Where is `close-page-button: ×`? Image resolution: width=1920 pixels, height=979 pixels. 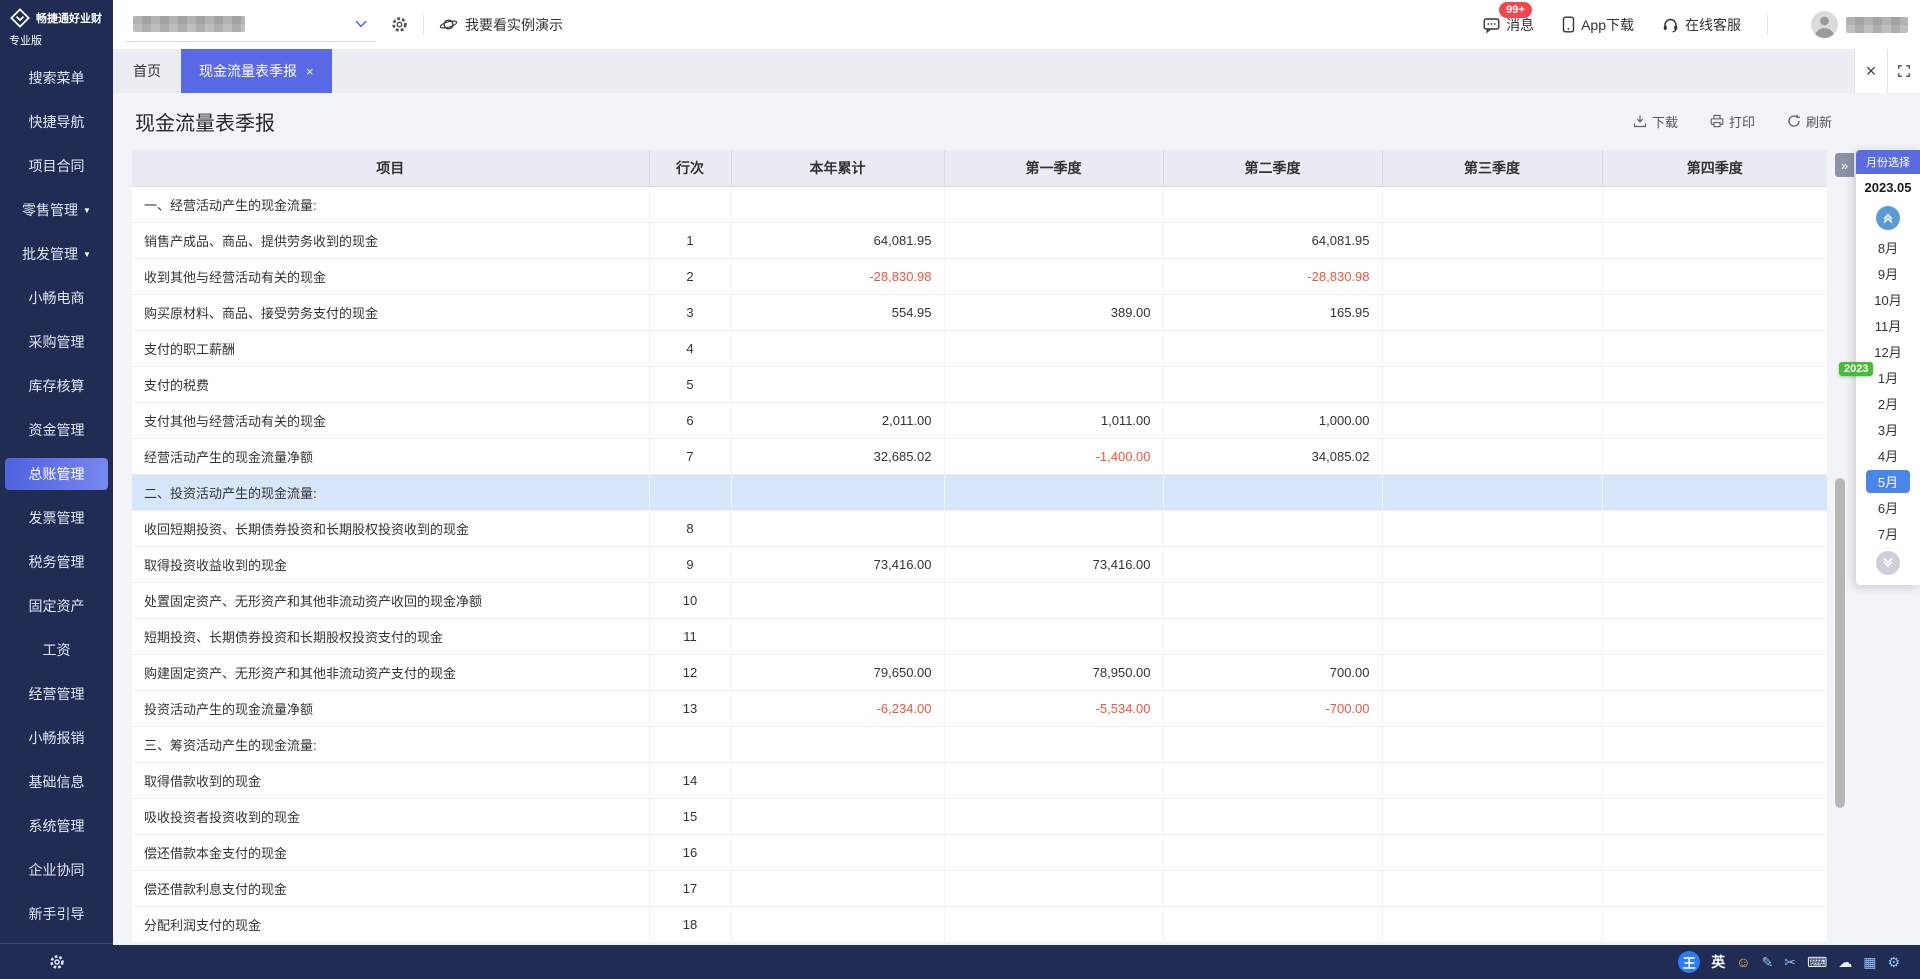 close-page-button: × is located at coordinates (1870, 71).